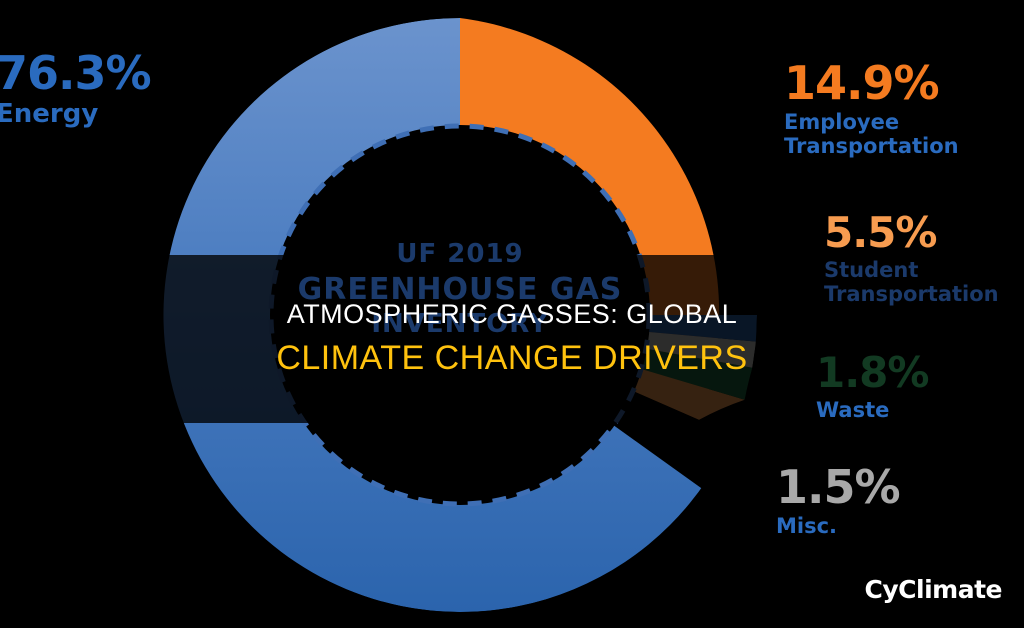 The height and width of the screenshot is (628, 1024). I want to click on label-student-transportation: 5.5% Student Transportation, so click(911, 257).